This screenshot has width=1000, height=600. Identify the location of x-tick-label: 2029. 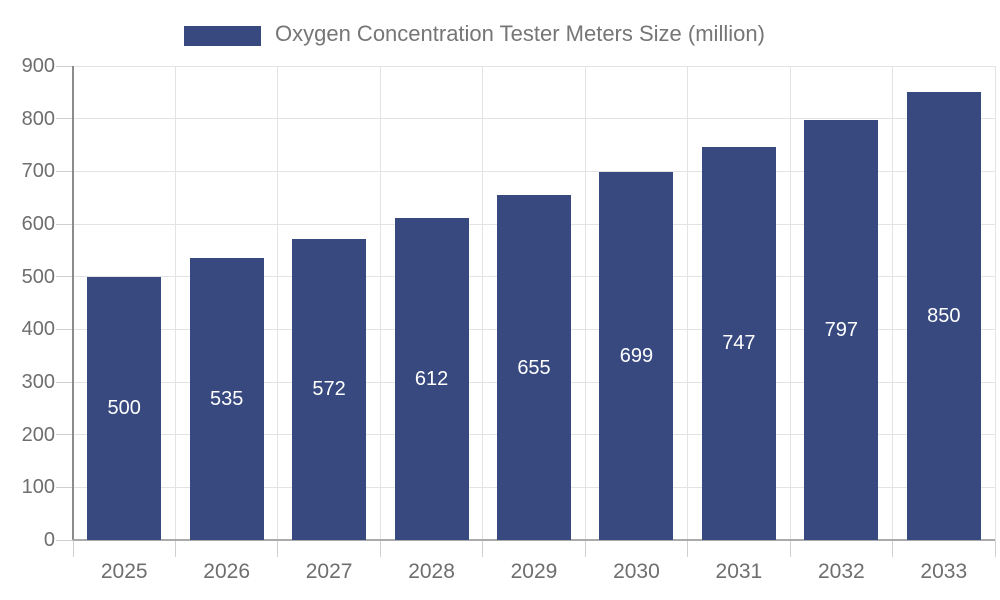
(534, 571).